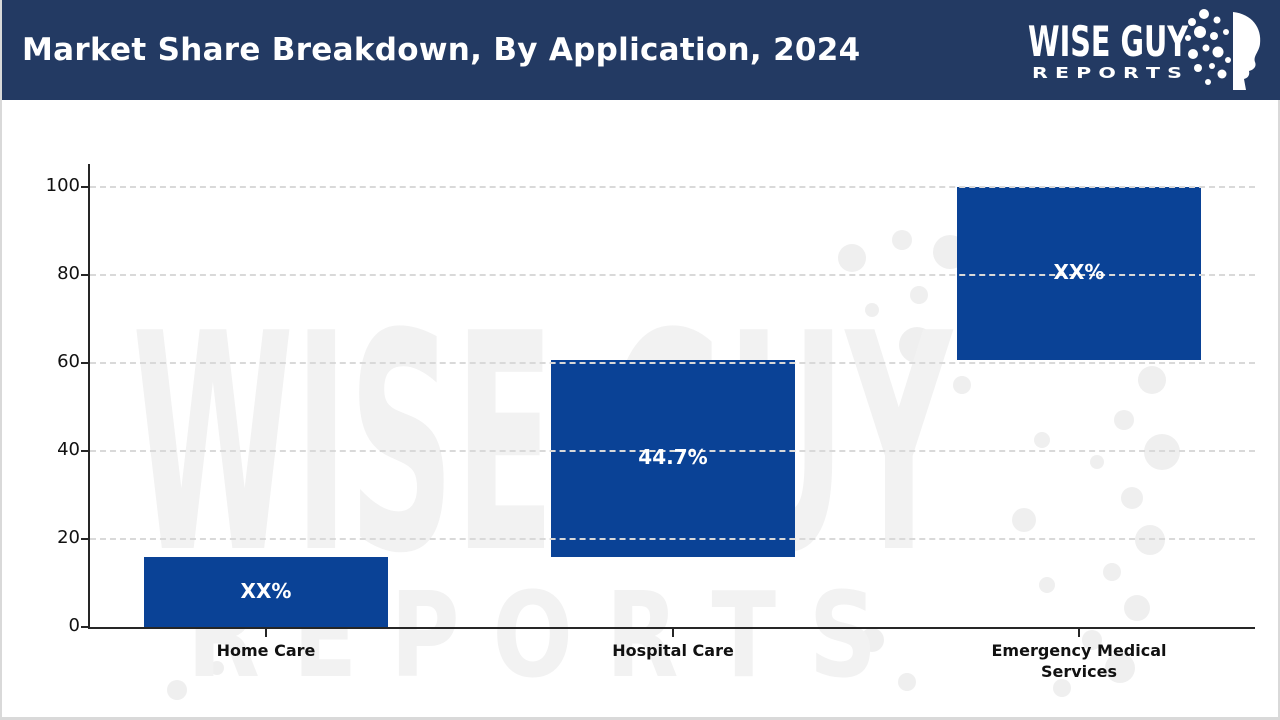 Image resolution: width=1280 pixels, height=720 pixels. Describe the element at coordinates (74, 625) in the screenshot. I see `y-tick-label: 0` at that location.